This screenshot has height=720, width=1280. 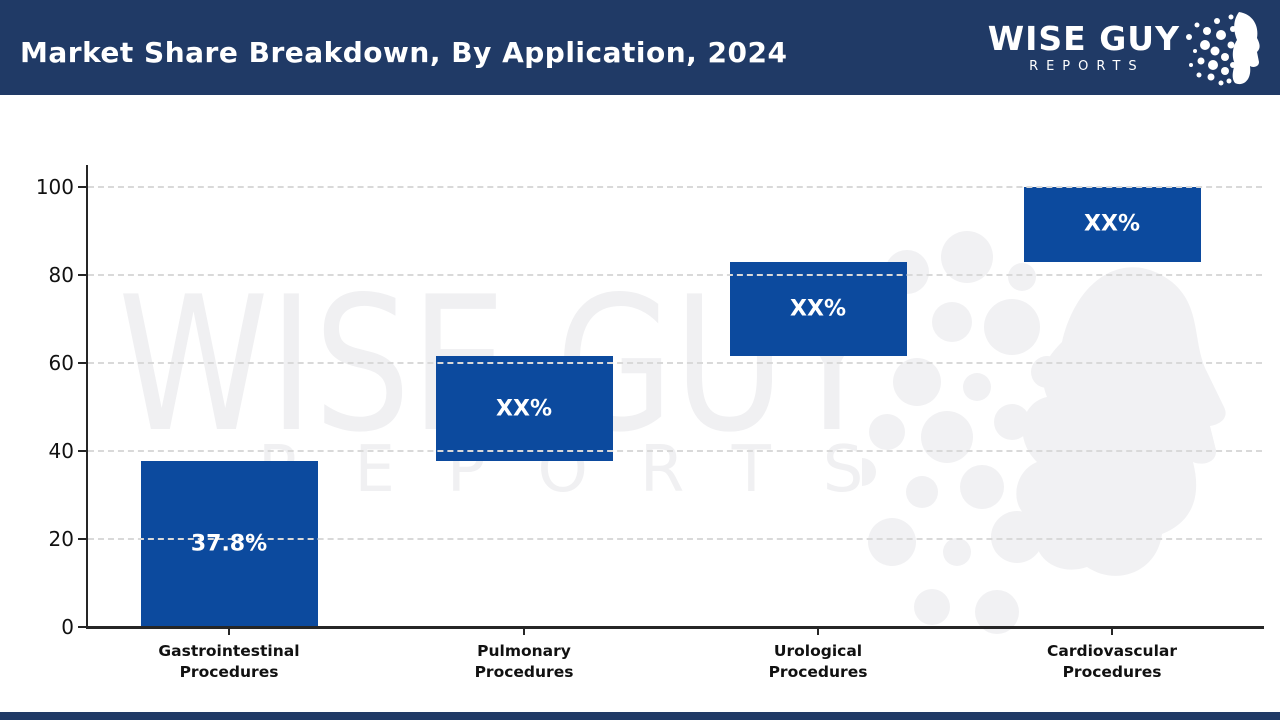 What do you see at coordinates (1087, 66) in the screenshot?
I see `brand-logo-line2: REPORTS` at bounding box center [1087, 66].